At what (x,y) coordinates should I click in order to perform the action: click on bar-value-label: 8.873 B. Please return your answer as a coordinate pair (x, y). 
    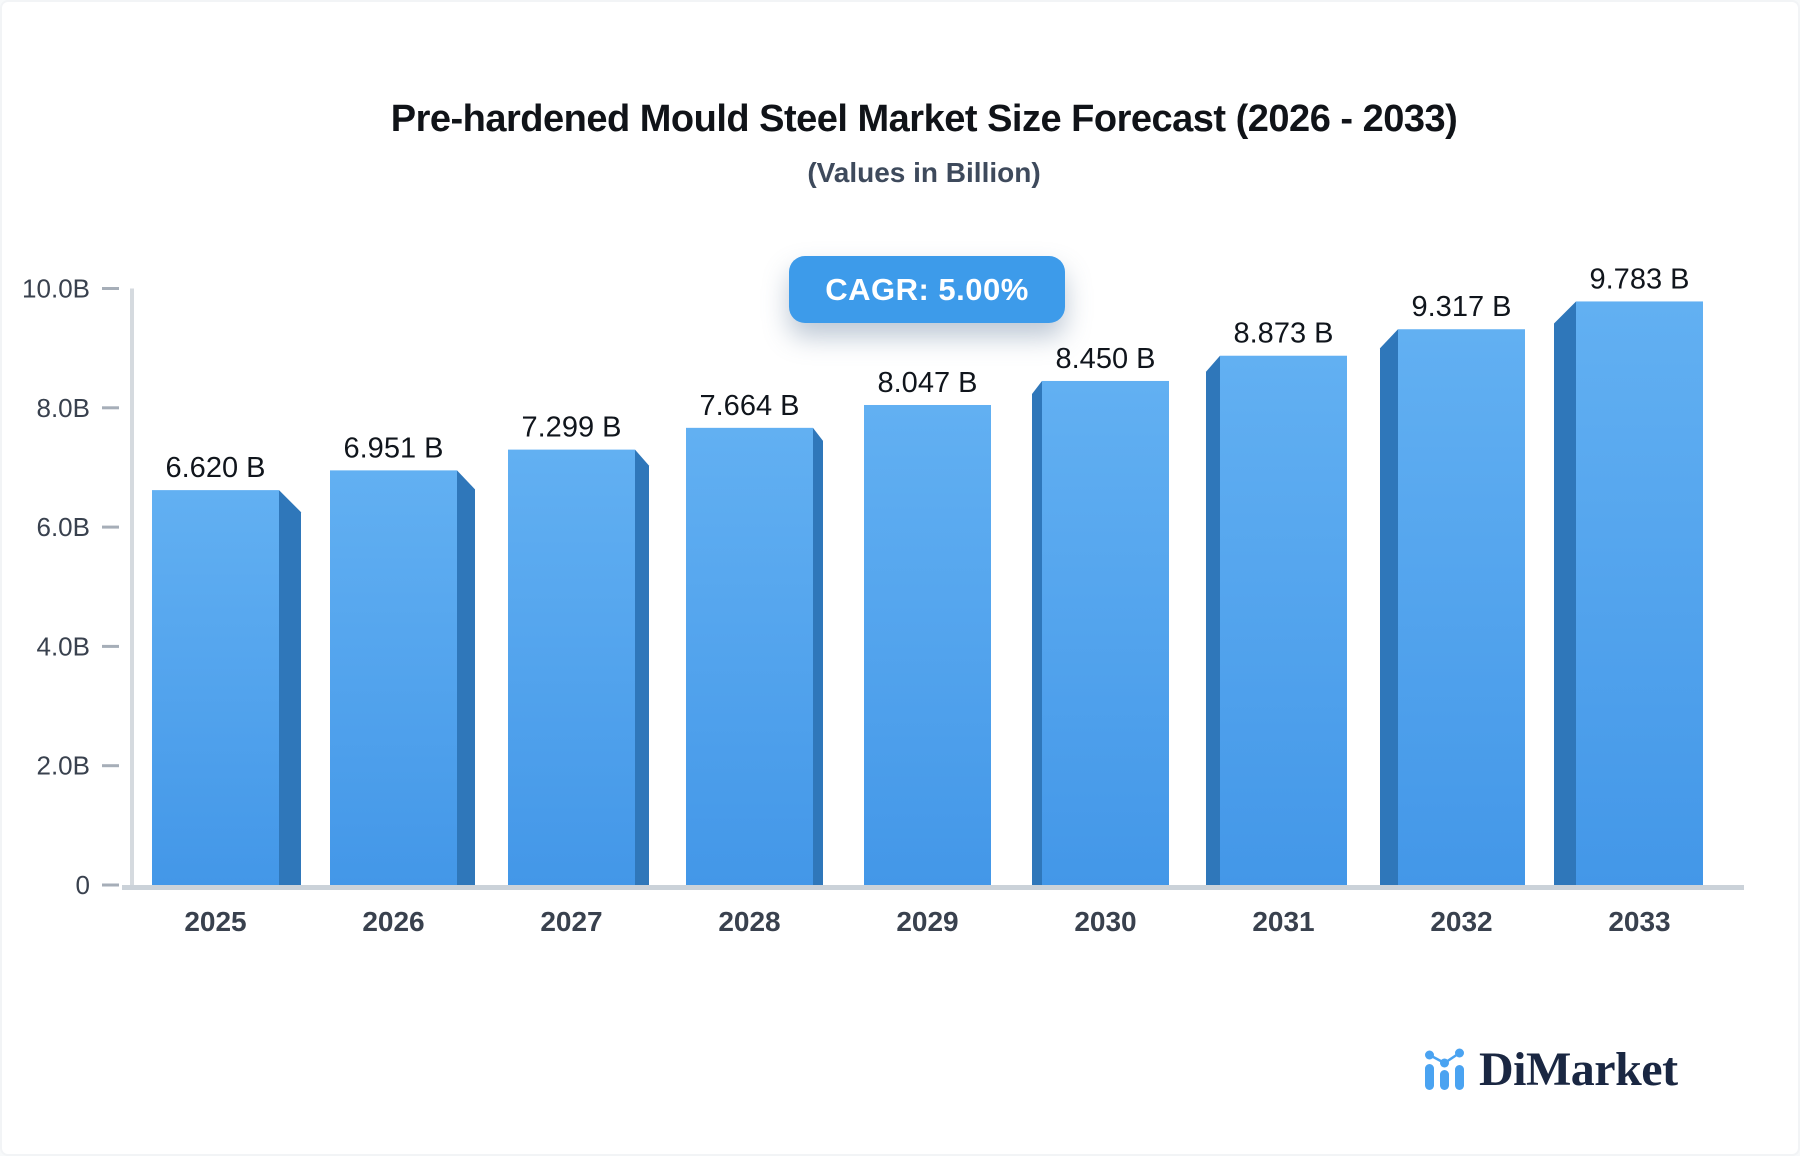
    Looking at the image, I should click on (1284, 334).